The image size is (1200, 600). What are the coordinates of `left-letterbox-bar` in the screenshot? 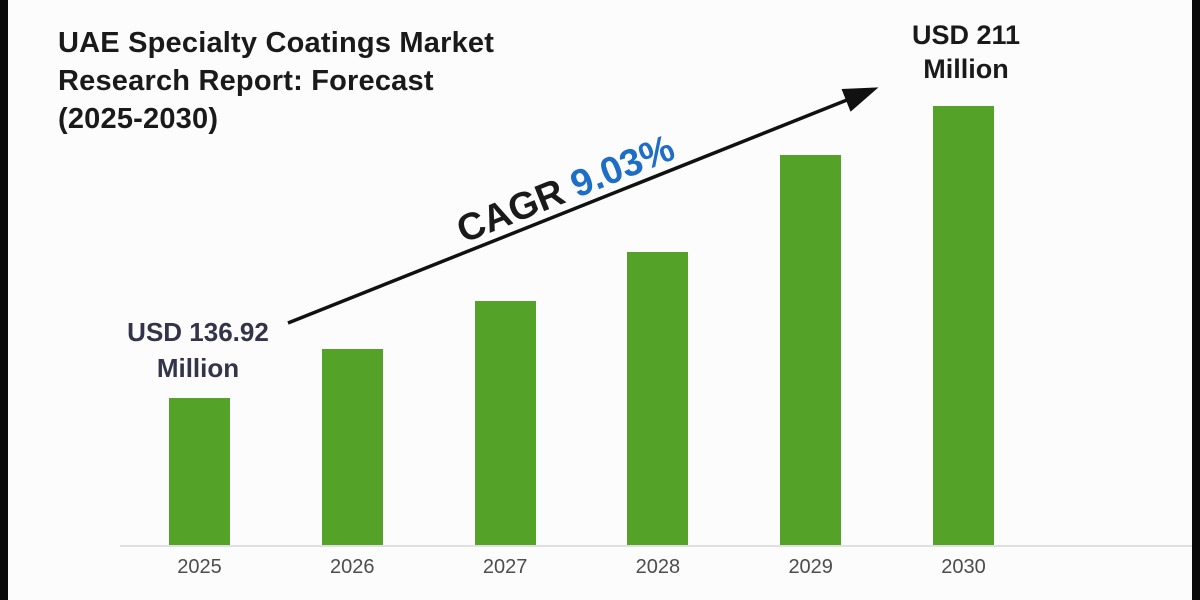 It's located at (4, 300).